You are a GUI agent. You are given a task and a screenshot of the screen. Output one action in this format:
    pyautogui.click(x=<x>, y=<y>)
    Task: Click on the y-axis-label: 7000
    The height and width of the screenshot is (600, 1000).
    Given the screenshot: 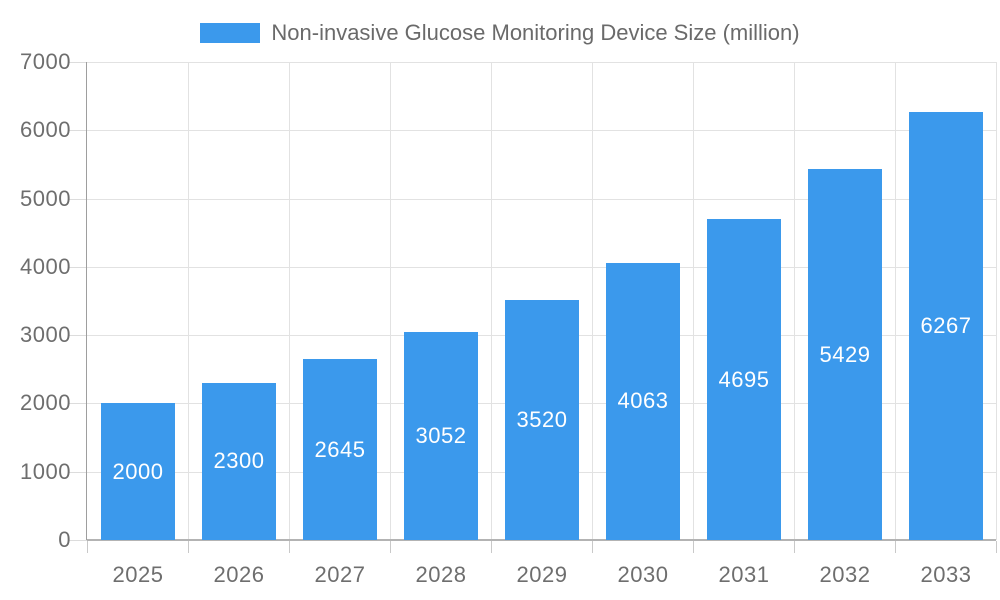 What is the action you would take?
    pyautogui.click(x=45, y=61)
    